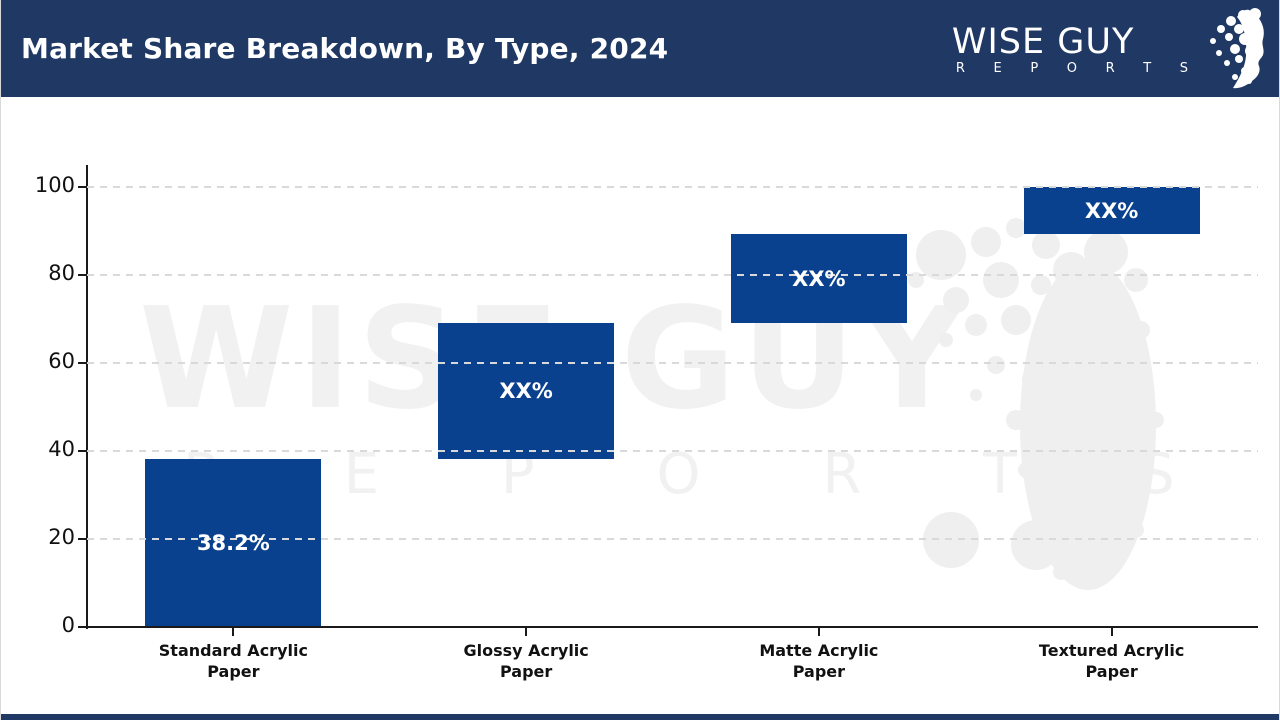 The height and width of the screenshot is (720, 1280). Describe the element at coordinates (233, 650) in the screenshot. I see `x-category-label-line: Standard Acrylic` at that location.